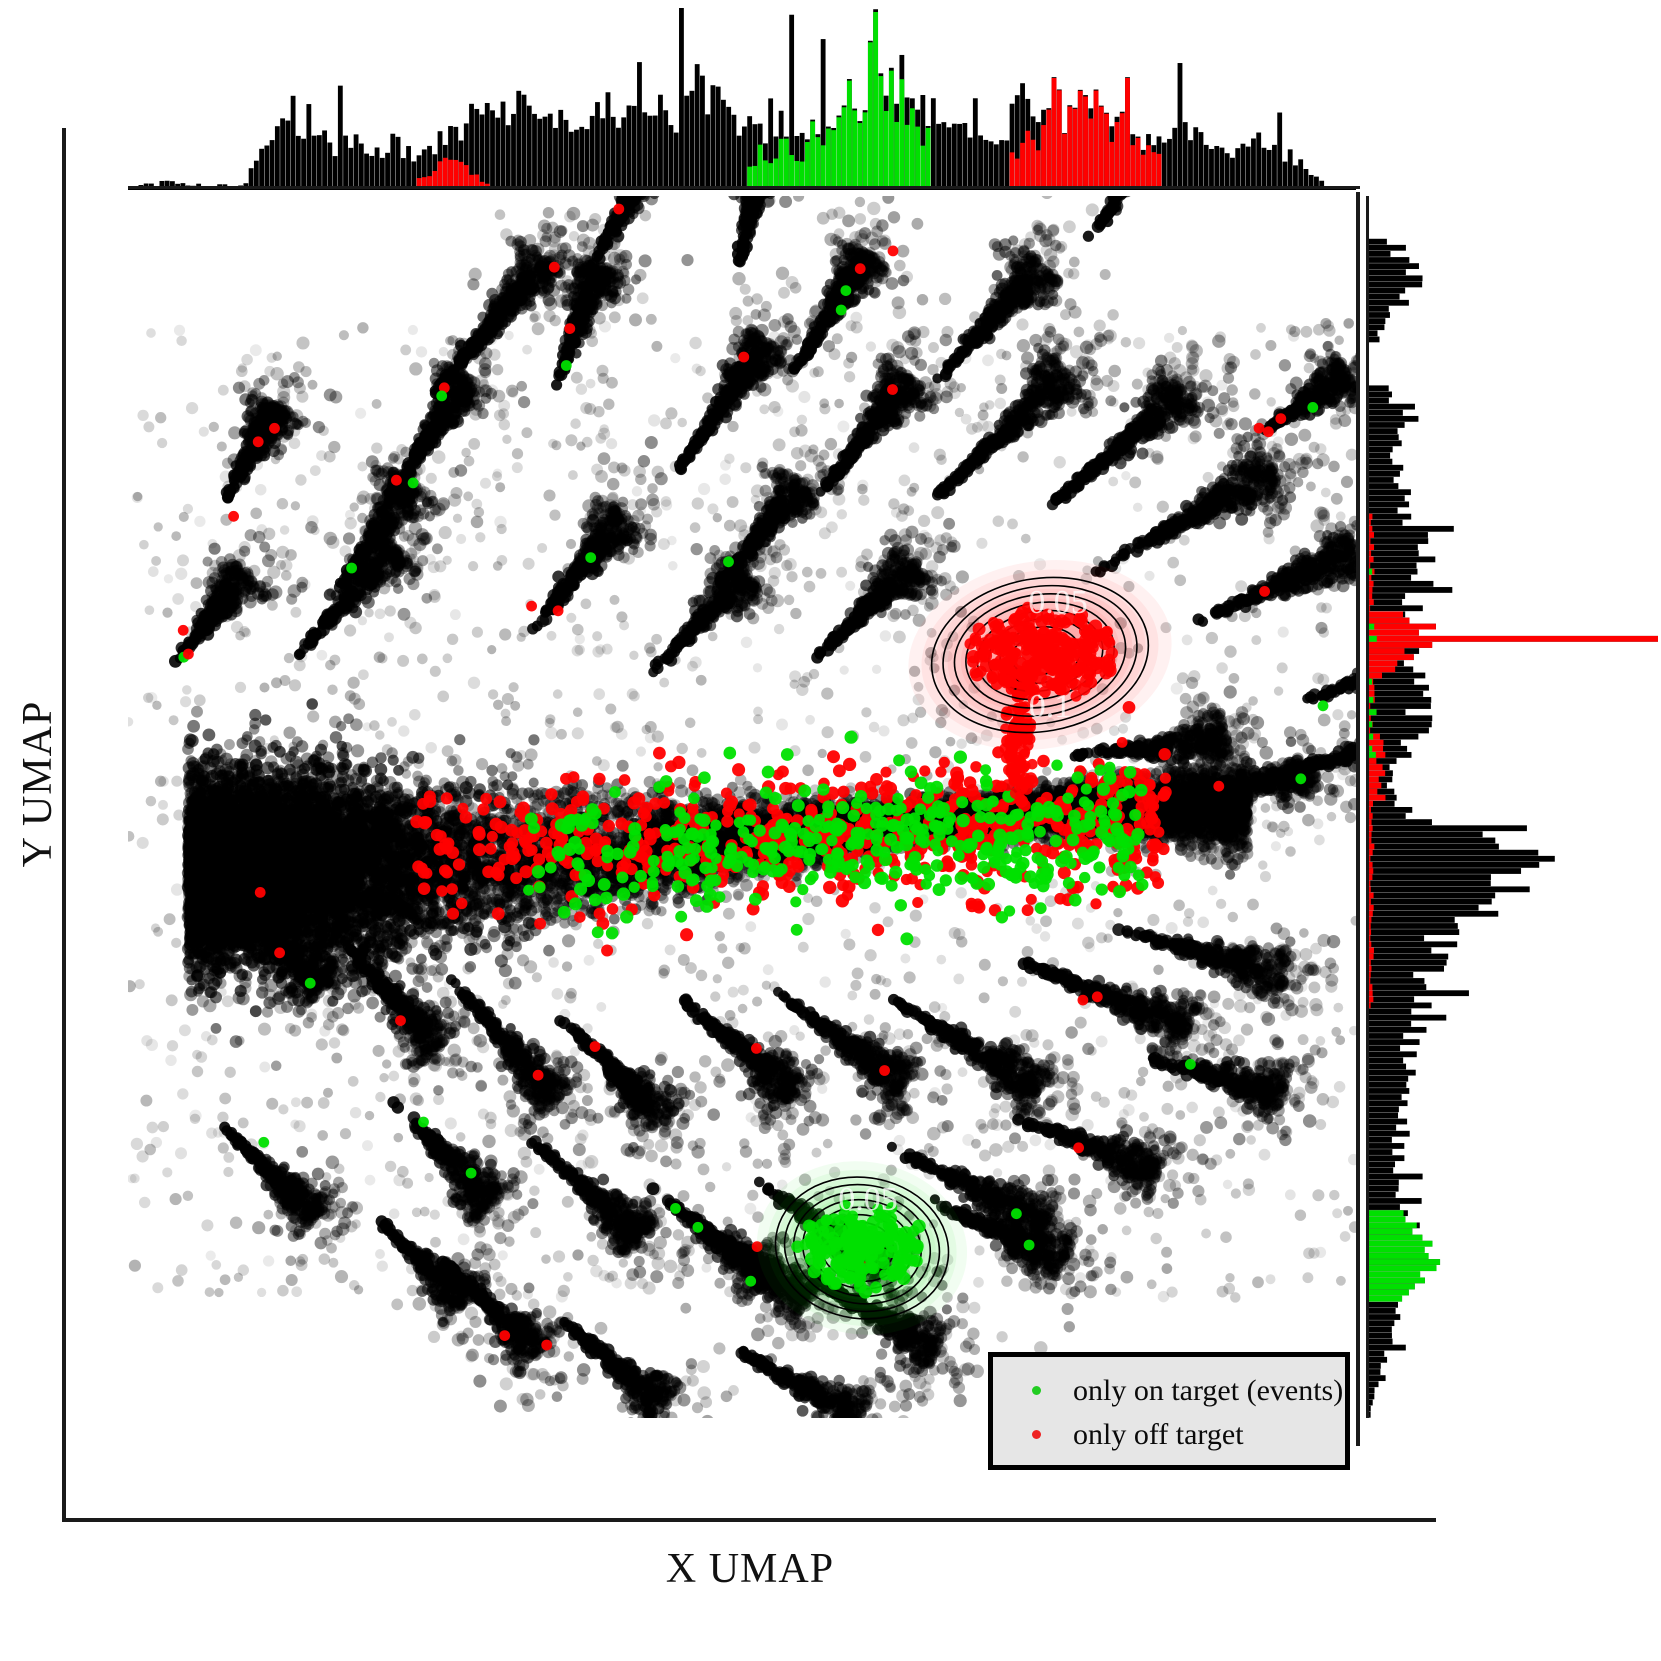  Describe the element at coordinates (750, 1569) in the screenshot. I see `x-axis-label: X UMAP` at that location.